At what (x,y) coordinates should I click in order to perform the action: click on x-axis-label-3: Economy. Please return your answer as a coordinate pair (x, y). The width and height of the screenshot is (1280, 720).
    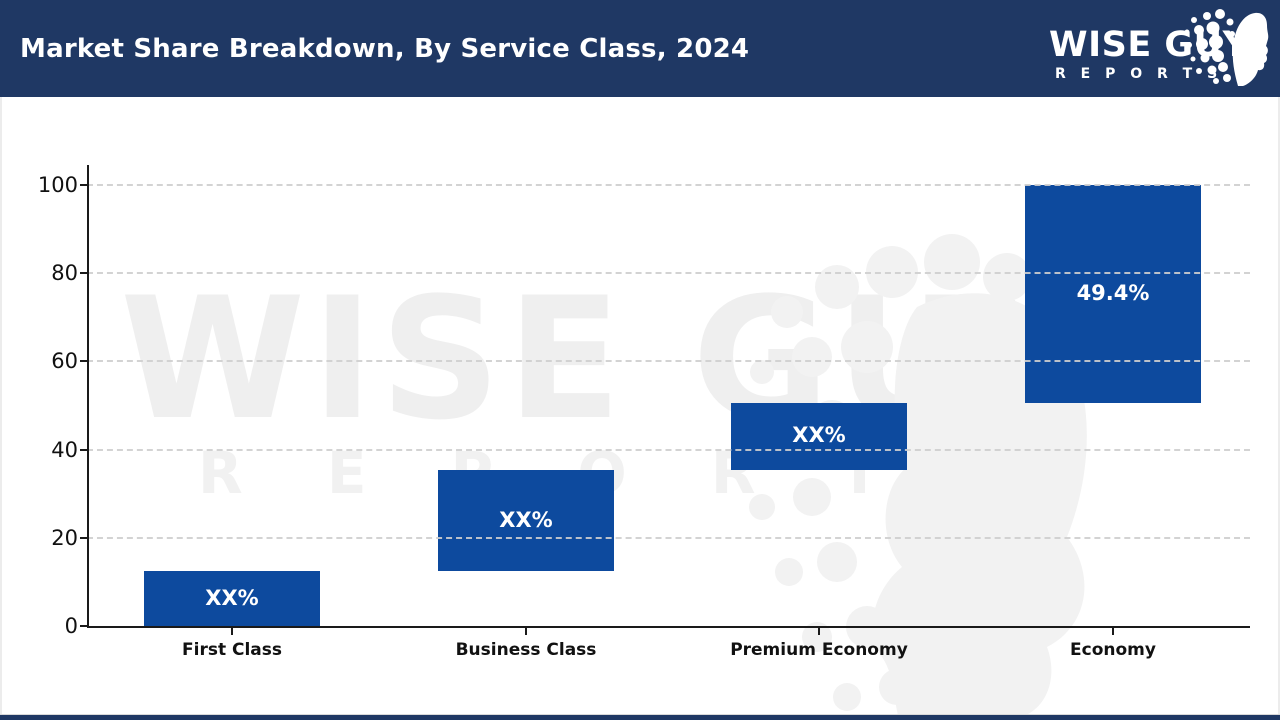
    Looking at the image, I should click on (1113, 650).